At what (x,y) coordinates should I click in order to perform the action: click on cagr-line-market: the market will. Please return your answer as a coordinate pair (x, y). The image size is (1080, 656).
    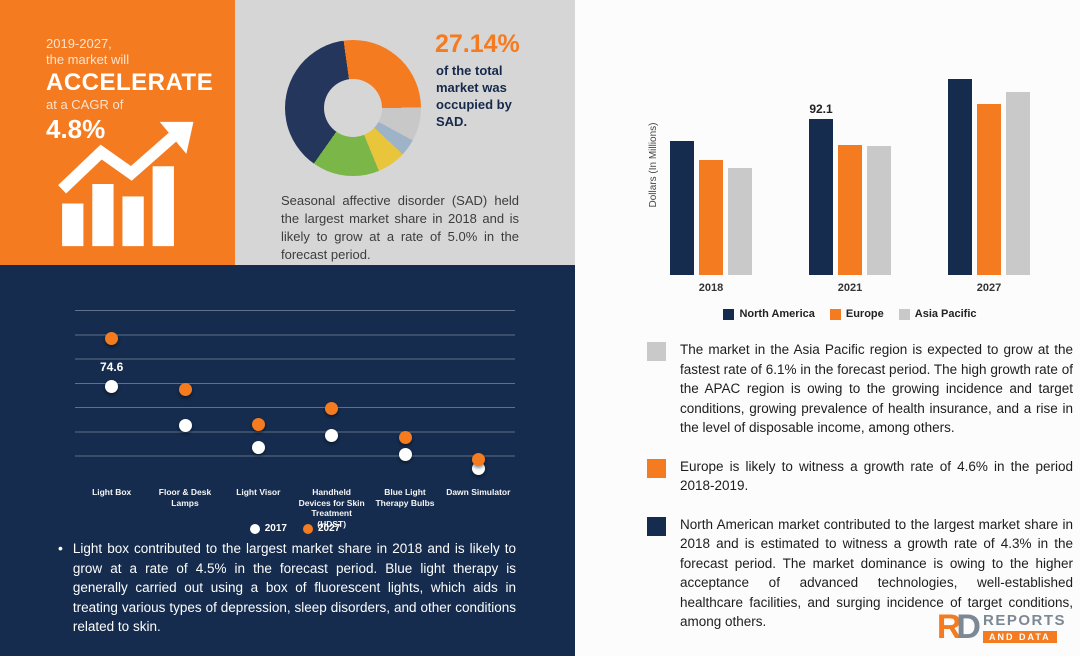
    Looking at the image, I should click on (88, 59).